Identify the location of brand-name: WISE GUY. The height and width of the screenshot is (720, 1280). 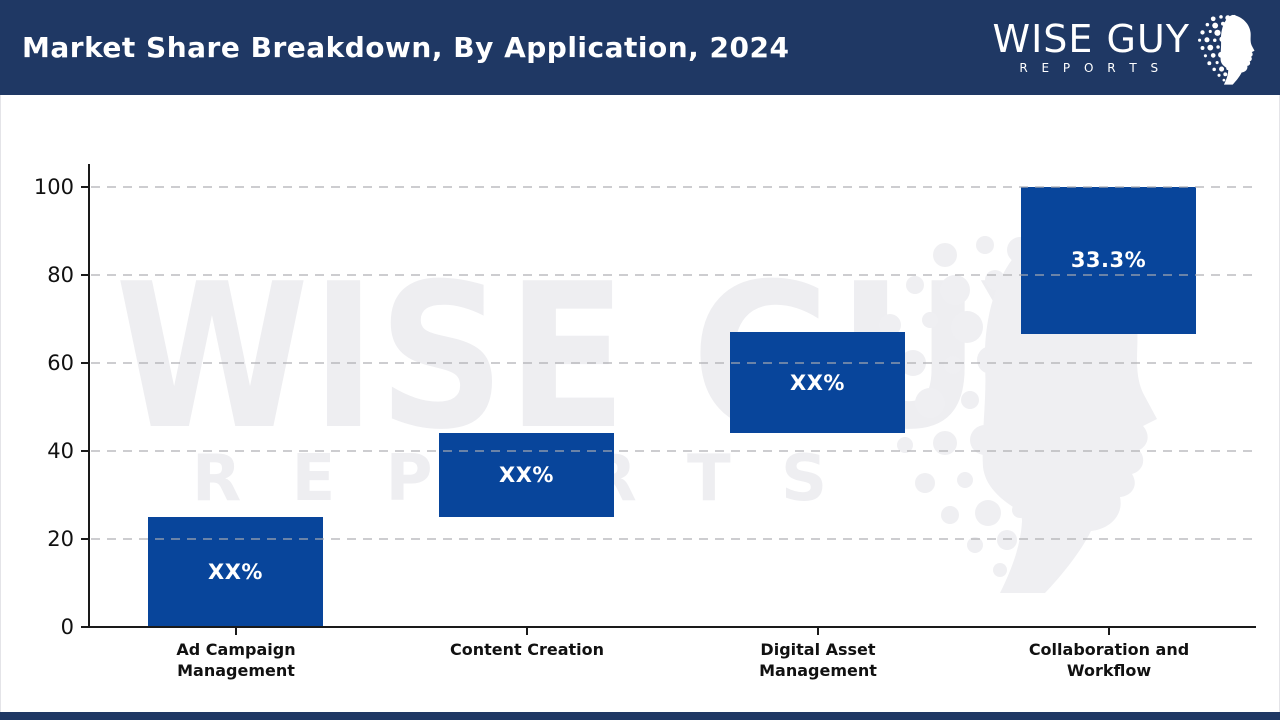
(1091, 39).